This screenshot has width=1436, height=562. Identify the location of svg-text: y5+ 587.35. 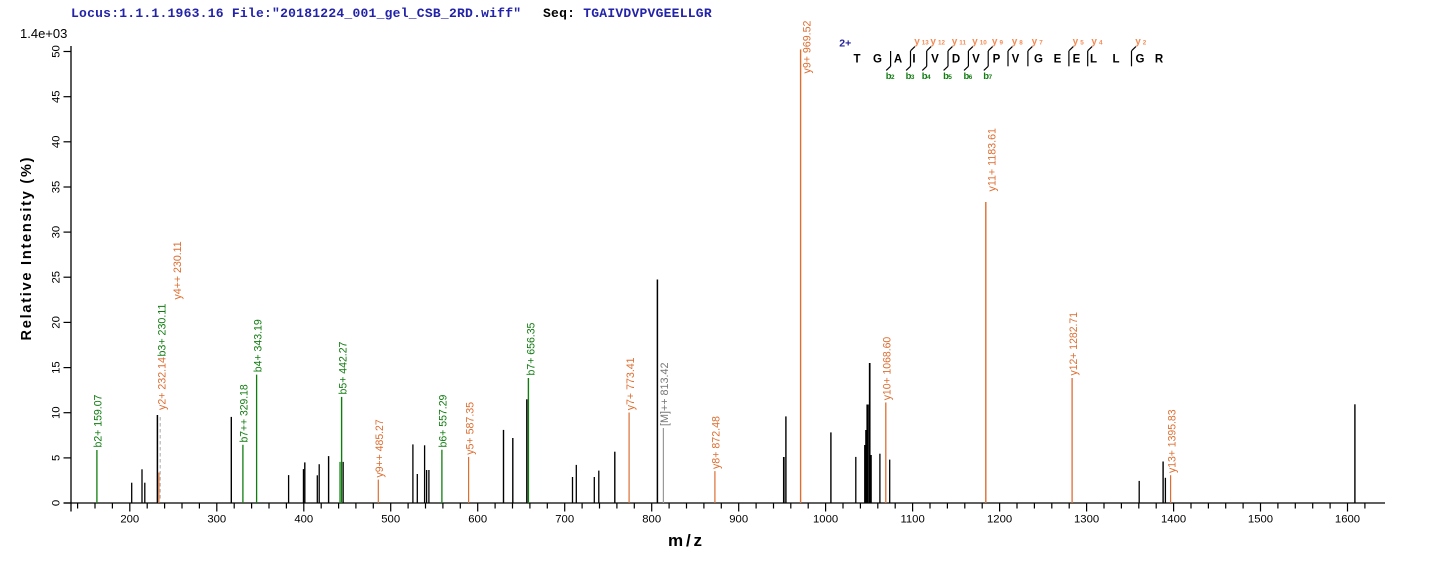
(470, 428).